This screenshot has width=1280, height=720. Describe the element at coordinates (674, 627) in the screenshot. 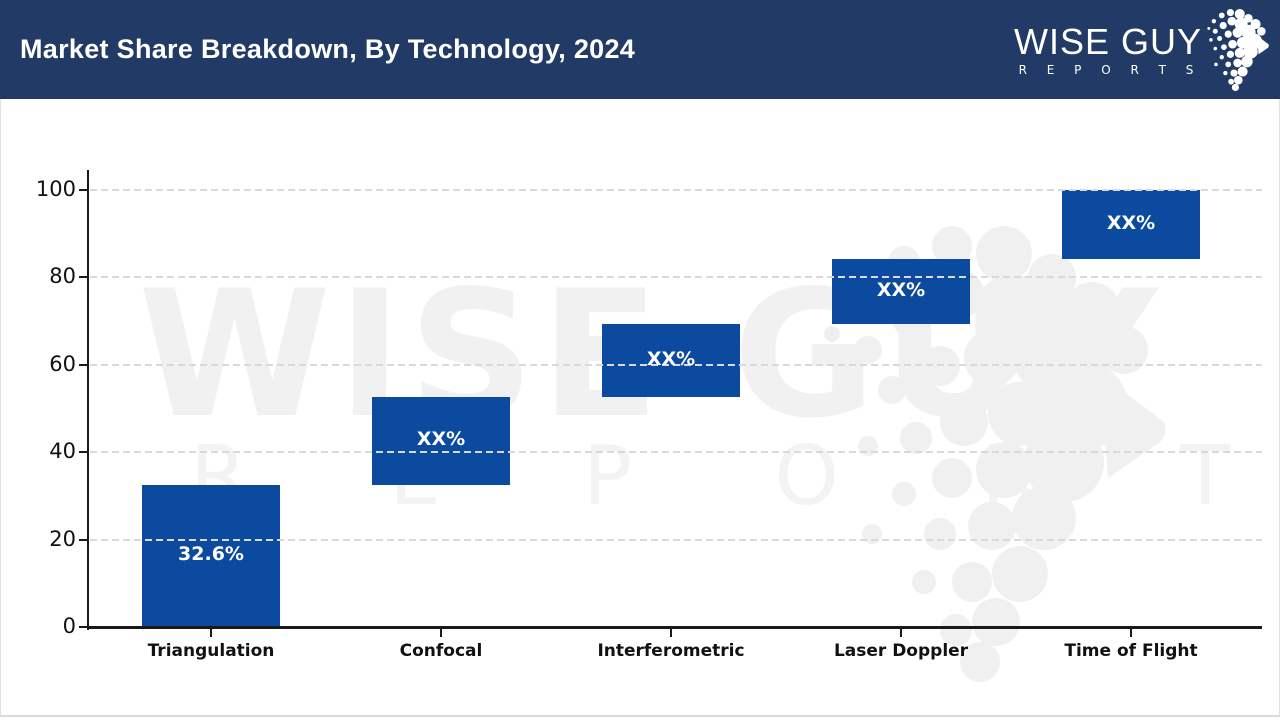

I see `x-axis` at that location.